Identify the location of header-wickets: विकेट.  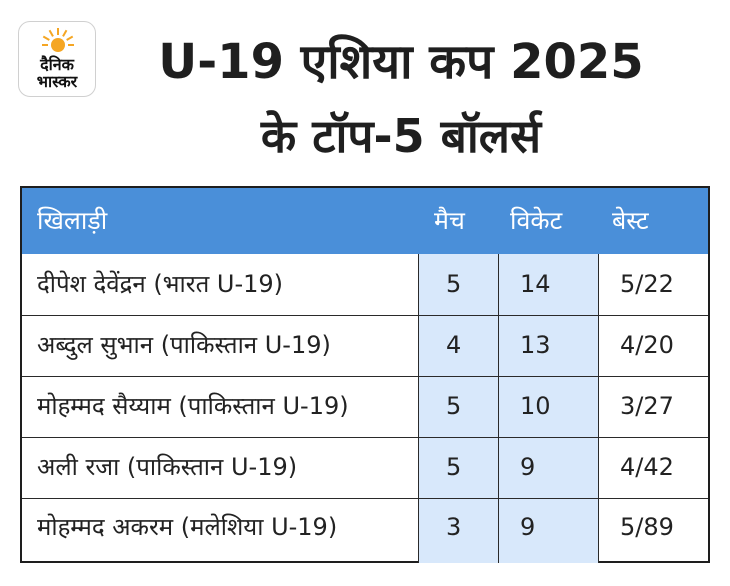
(536, 220).